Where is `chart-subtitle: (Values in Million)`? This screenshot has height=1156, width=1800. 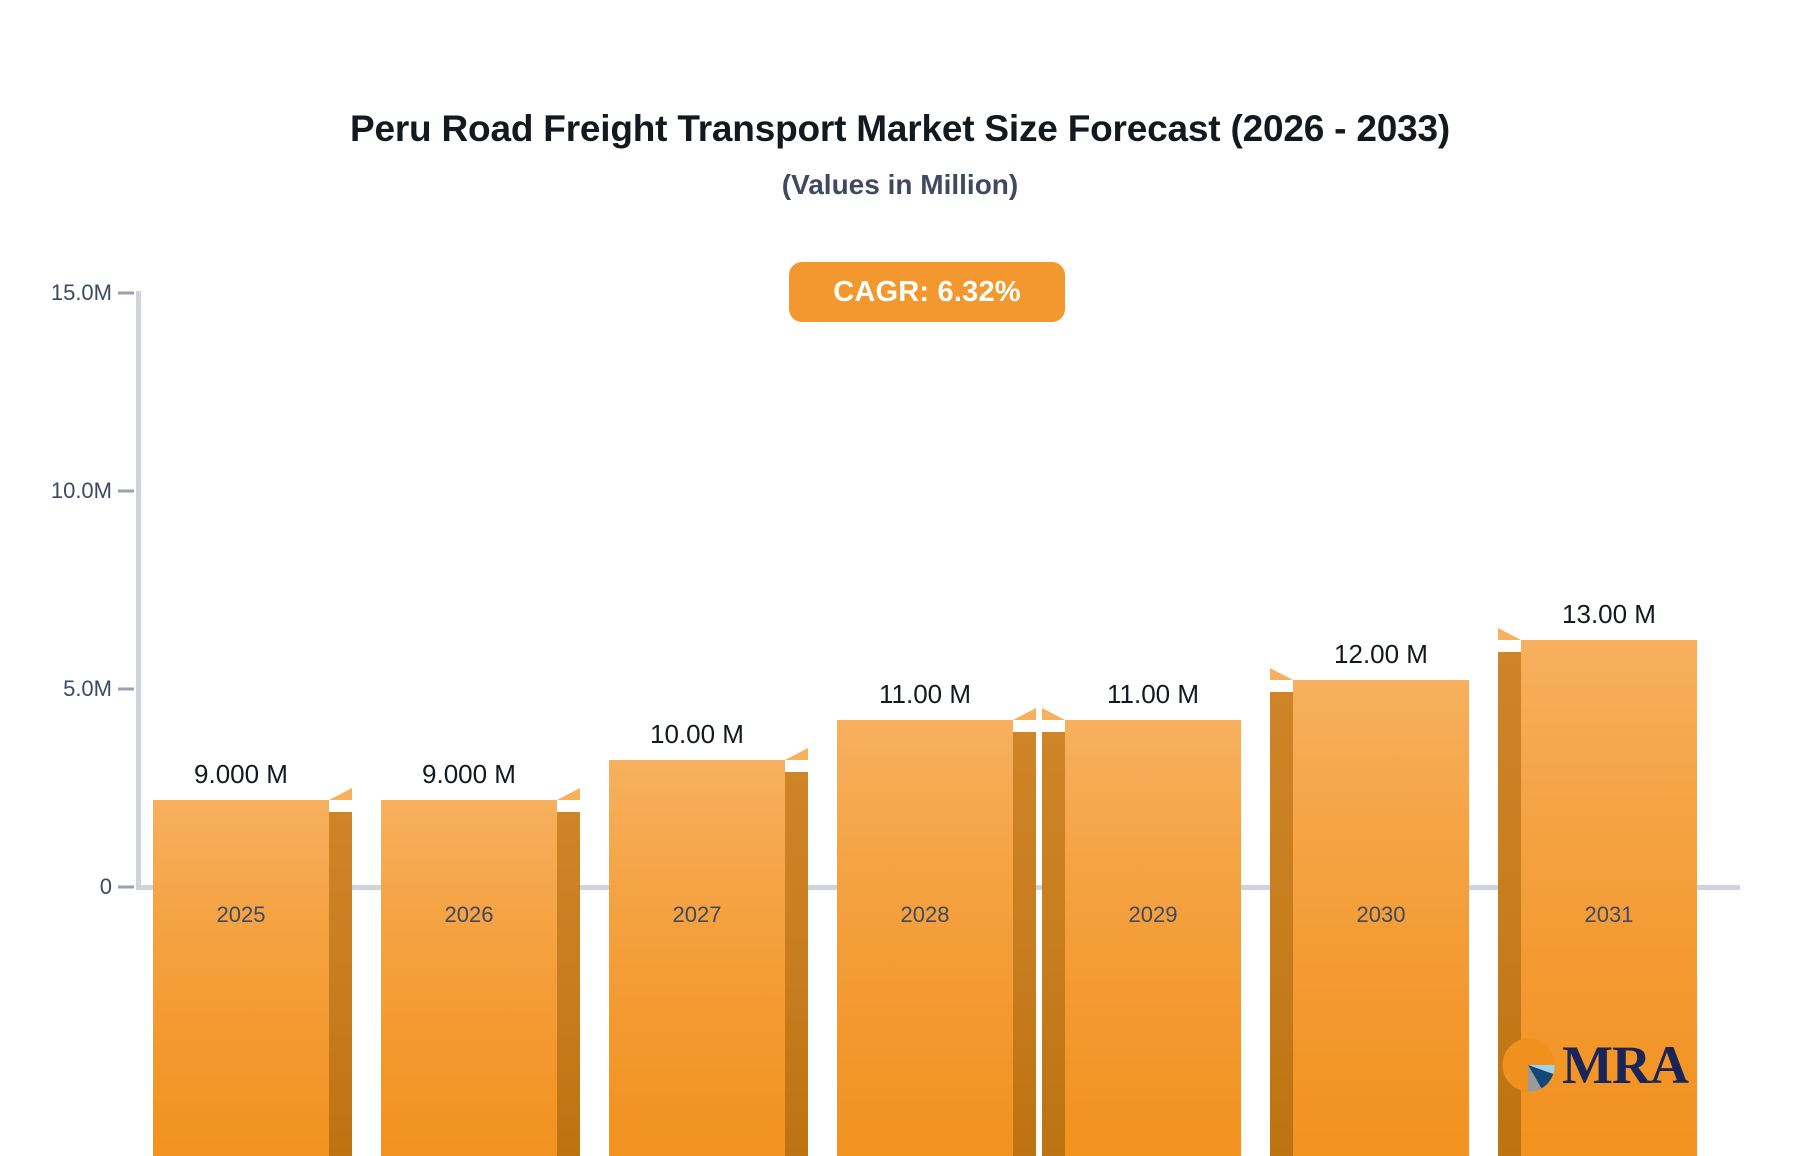
chart-subtitle: (Values in Million) is located at coordinates (900, 184).